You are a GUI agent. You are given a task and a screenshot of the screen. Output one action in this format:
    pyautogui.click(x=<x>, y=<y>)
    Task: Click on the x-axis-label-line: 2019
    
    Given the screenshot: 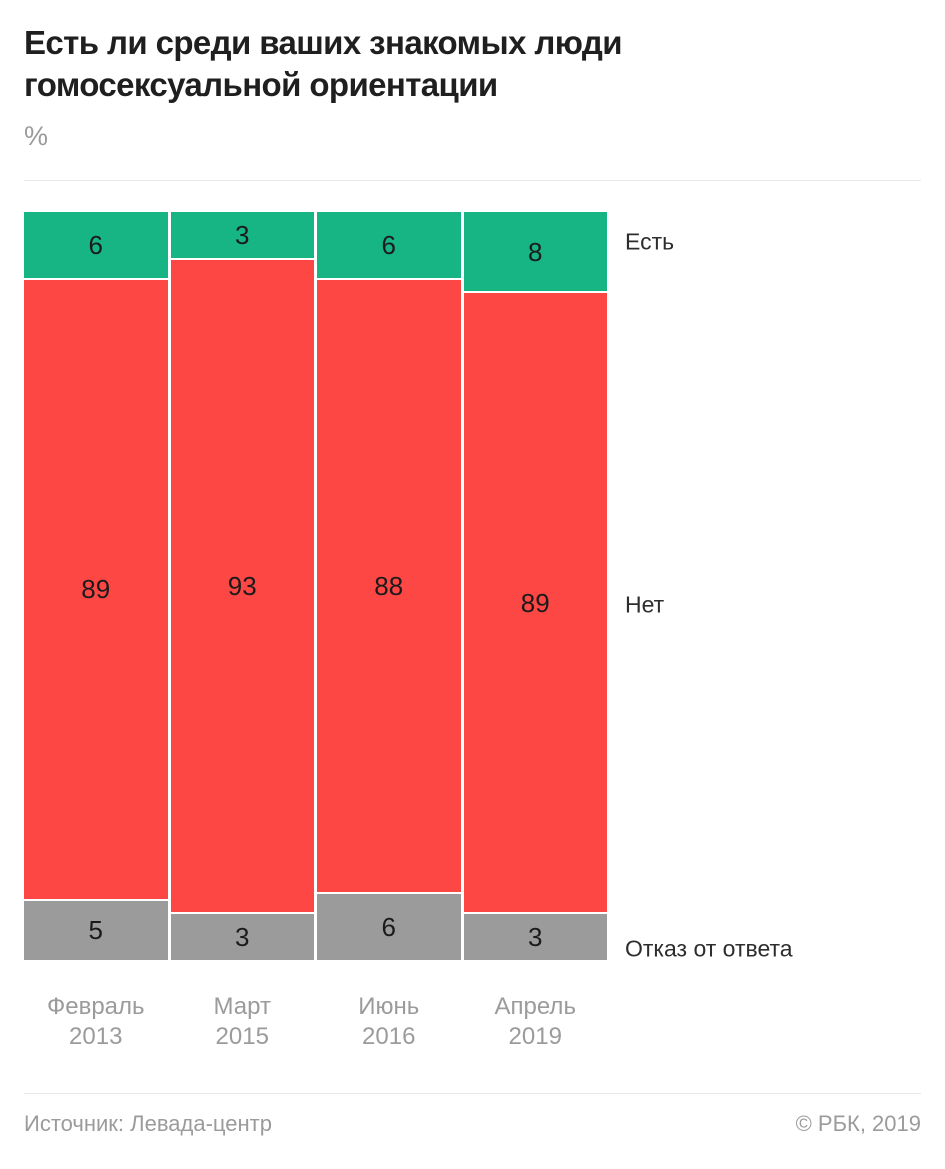 What is the action you would take?
    pyautogui.click(x=535, y=1036)
    